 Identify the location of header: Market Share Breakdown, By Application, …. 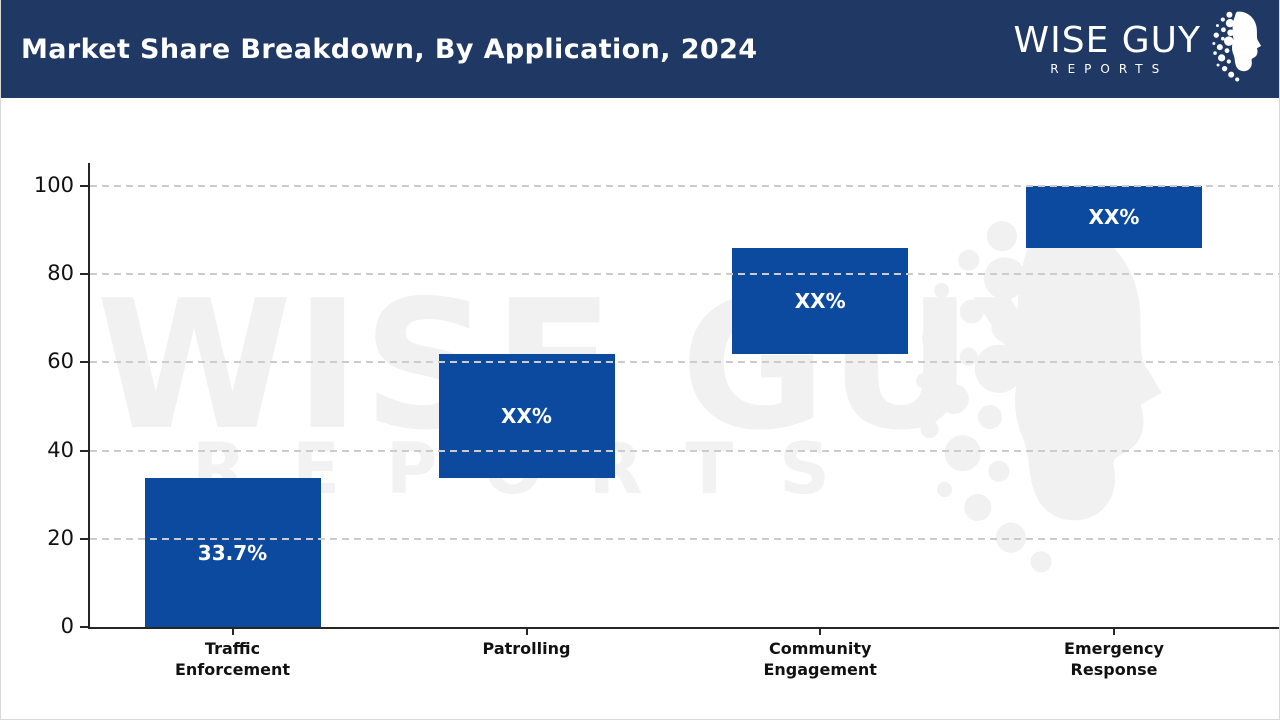
(640, 49).